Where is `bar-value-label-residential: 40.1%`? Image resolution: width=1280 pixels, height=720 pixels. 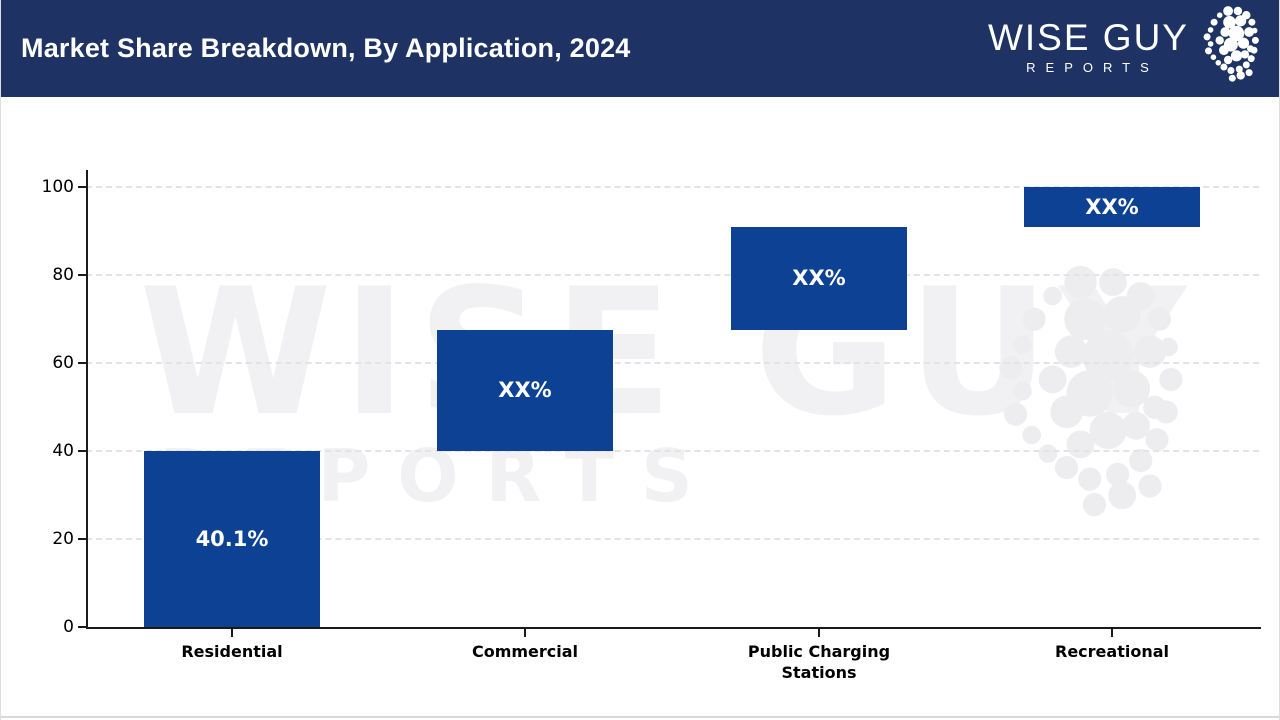 bar-value-label-residential: 40.1% is located at coordinates (232, 538).